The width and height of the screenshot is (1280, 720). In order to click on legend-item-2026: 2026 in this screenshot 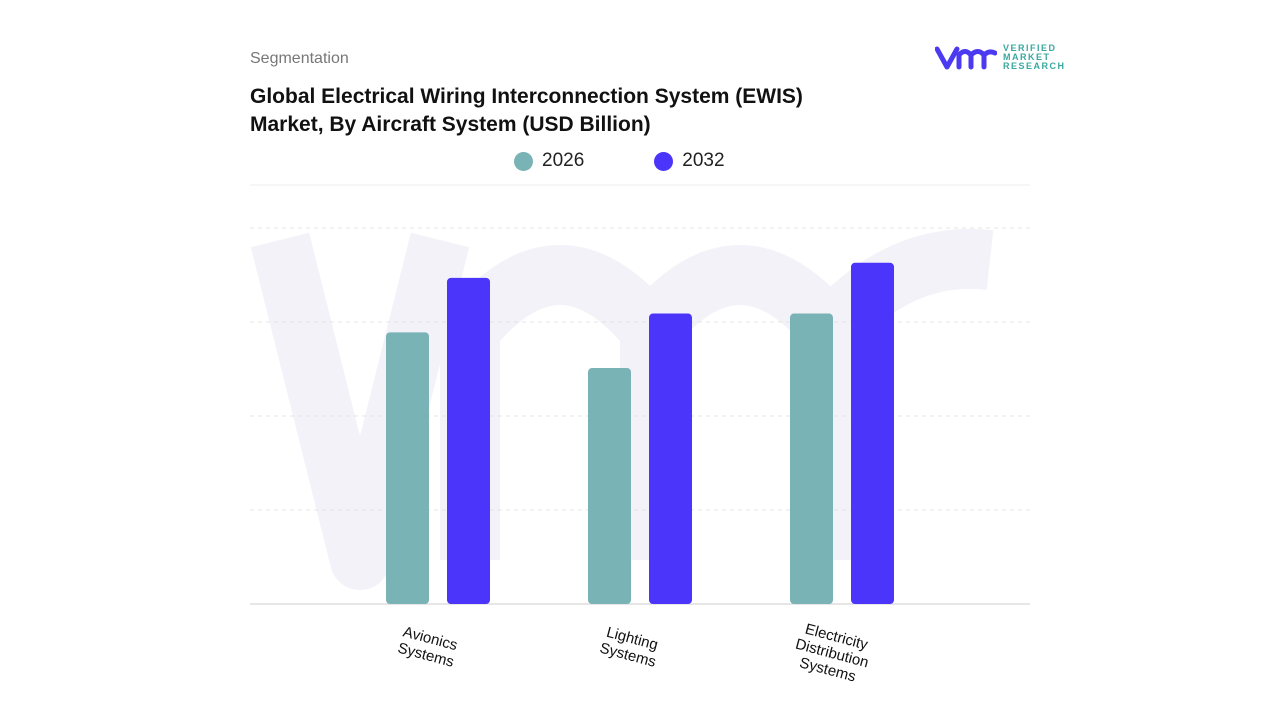, I will do `click(549, 161)`.